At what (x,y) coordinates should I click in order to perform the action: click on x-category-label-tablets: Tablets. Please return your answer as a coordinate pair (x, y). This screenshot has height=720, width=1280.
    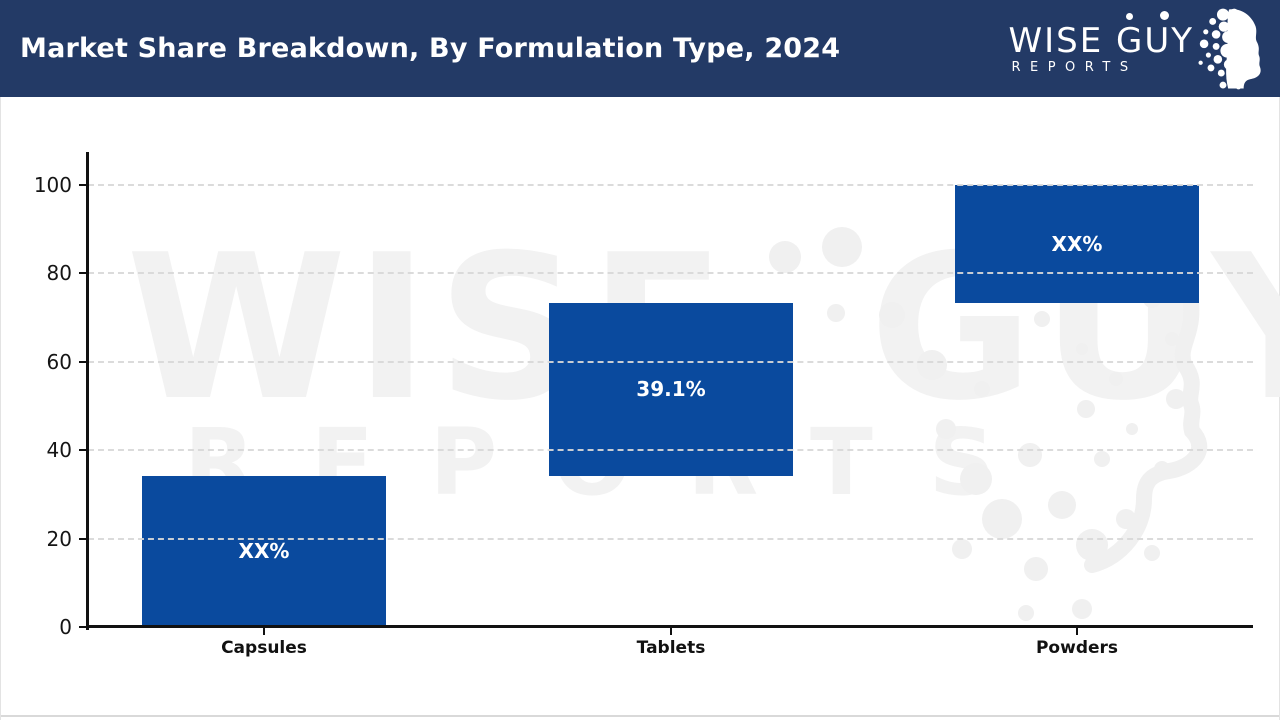
    Looking at the image, I should click on (671, 648).